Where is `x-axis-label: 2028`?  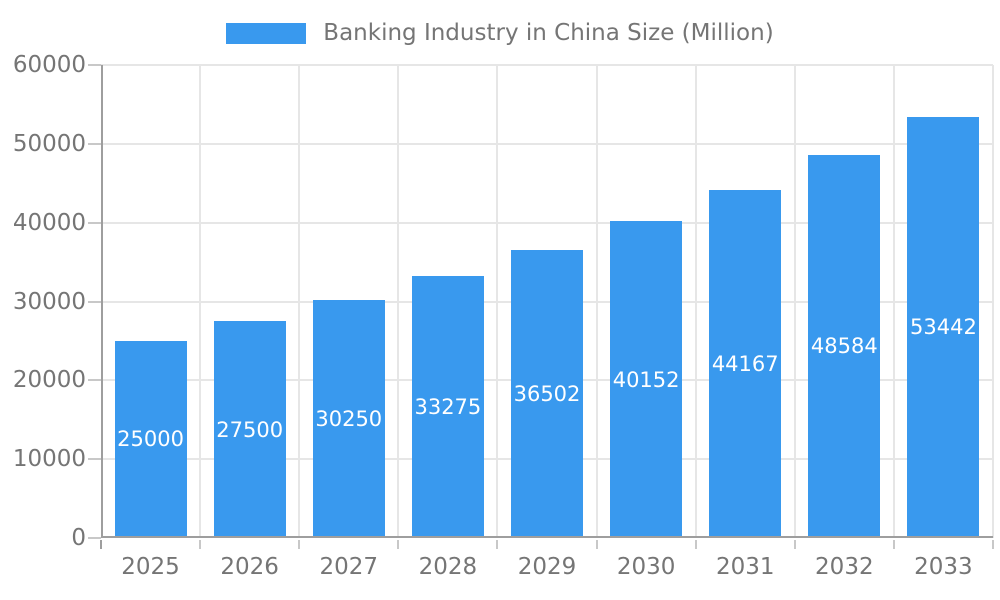
x-axis-label: 2028 is located at coordinates (448, 567).